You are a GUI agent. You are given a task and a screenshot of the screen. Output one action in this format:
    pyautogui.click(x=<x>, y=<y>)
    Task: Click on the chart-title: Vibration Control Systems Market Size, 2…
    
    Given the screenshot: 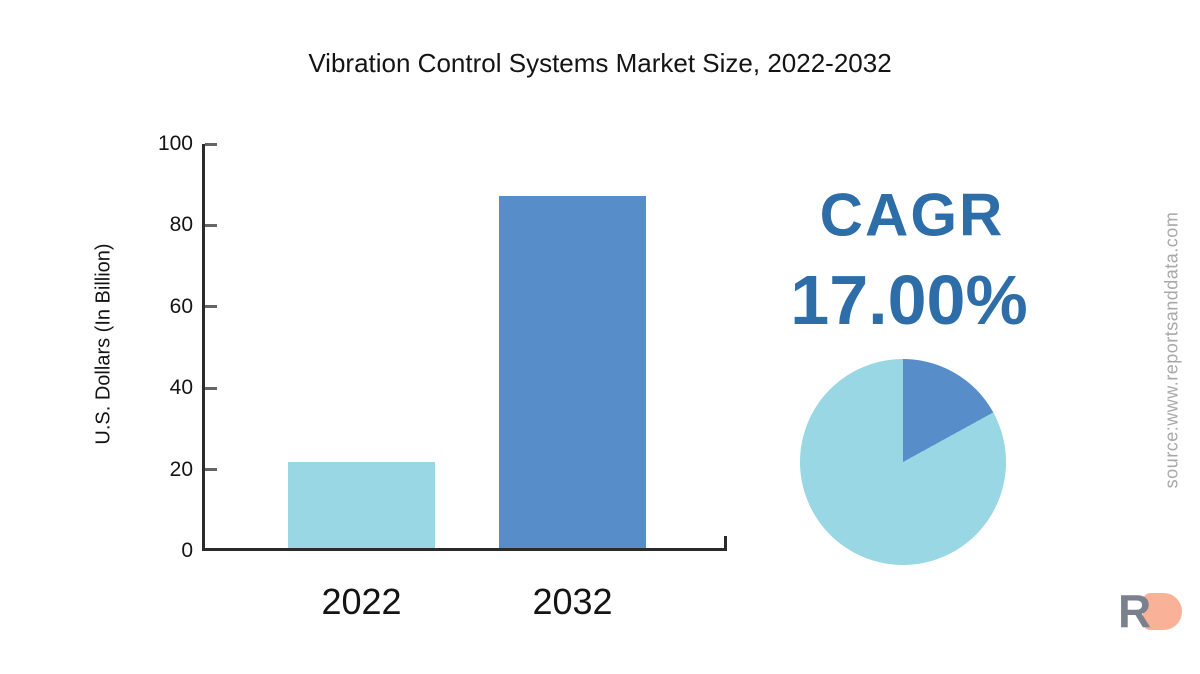 What is the action you would take?
    pyautogui.click(x=600, y=63)
    